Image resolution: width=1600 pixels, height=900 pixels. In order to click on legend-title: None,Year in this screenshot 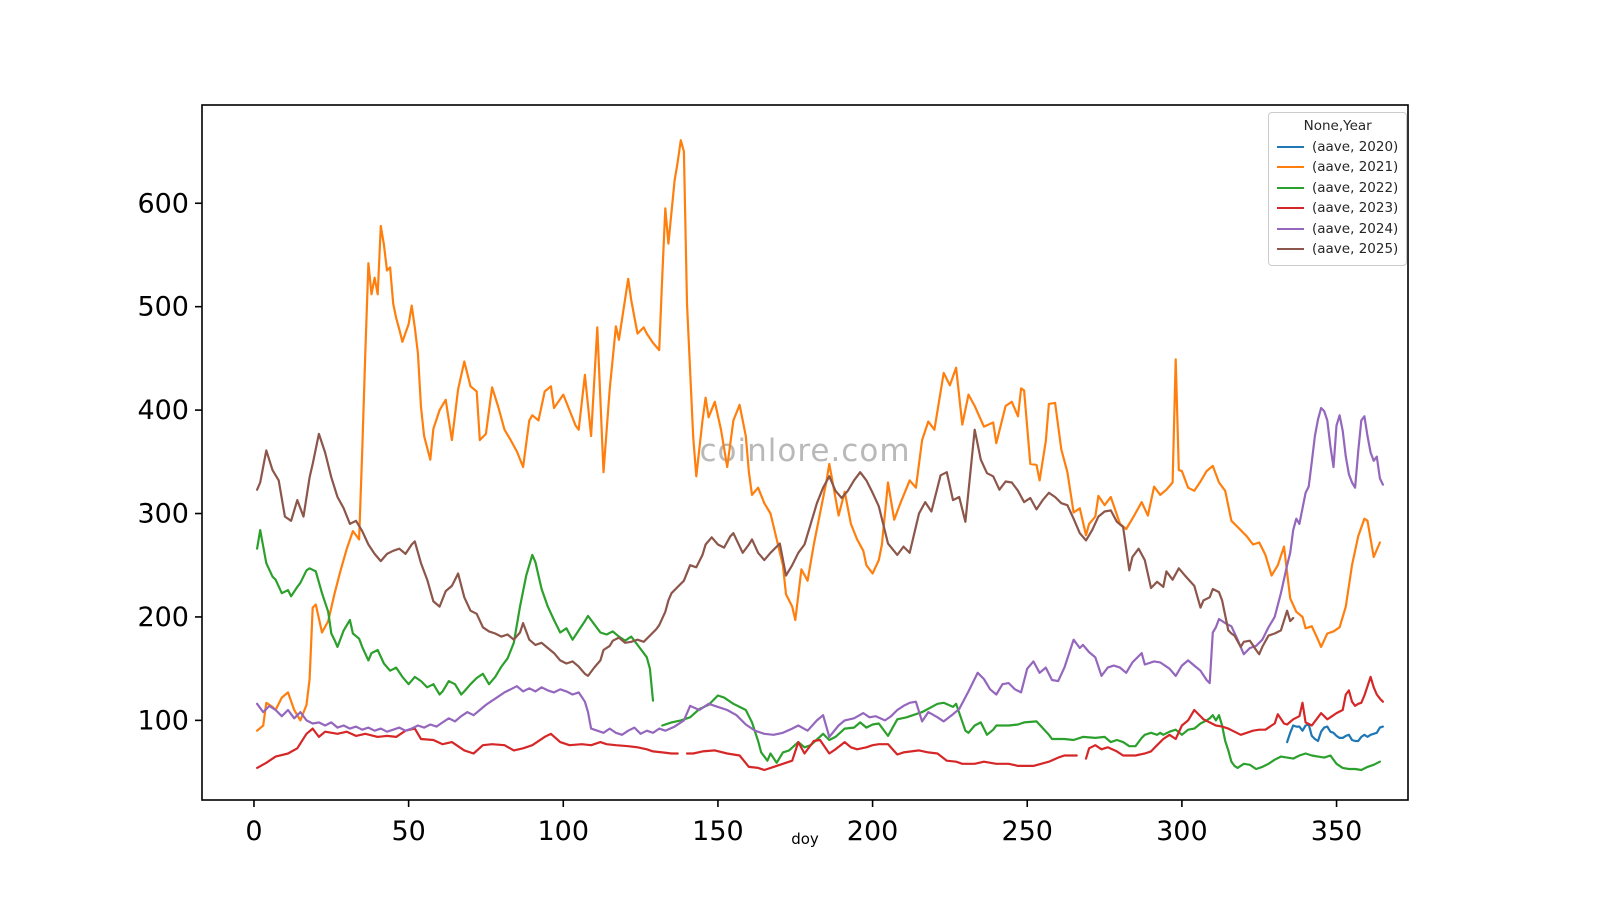, I will do `click(1337, 126)`.